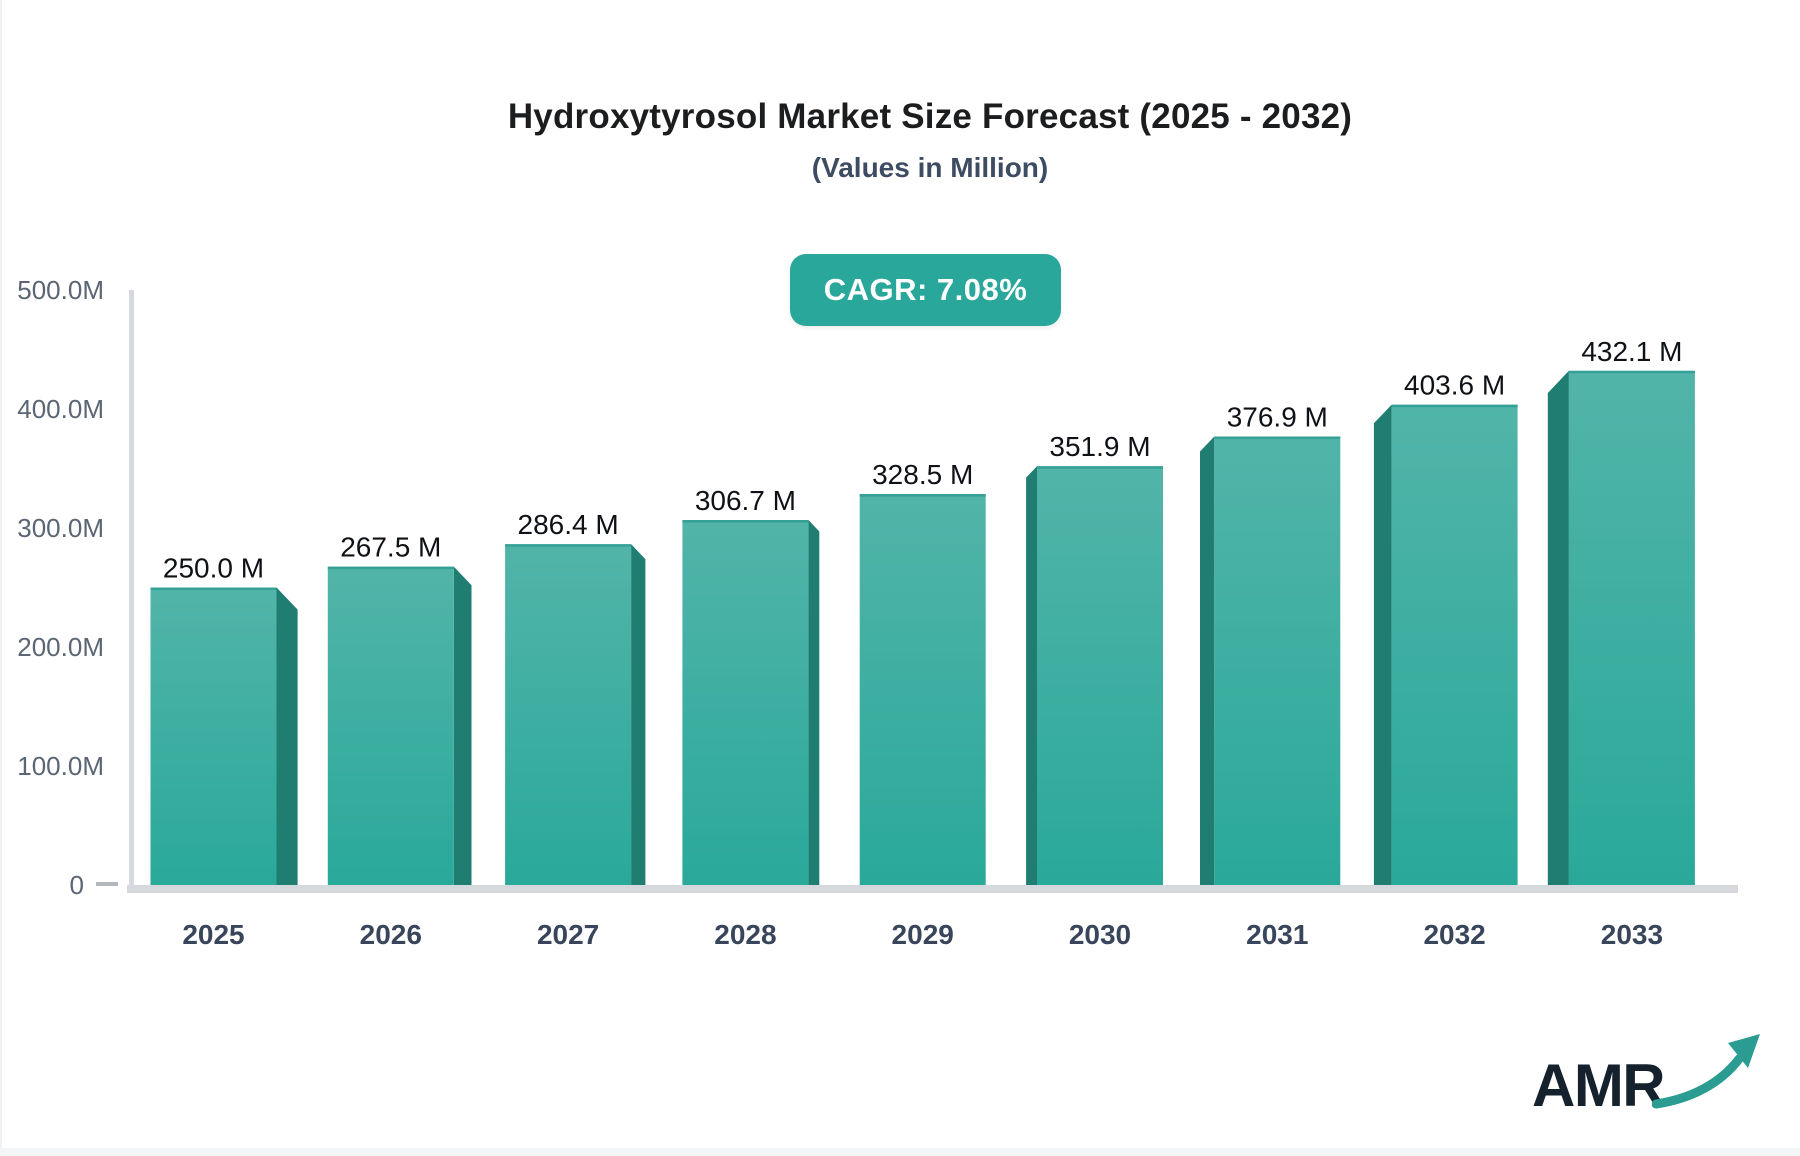 Image resolution: width=1800 pixels, height=1156 pixels. Describe the element at coordinates (568, 524) in the screenshot. I see `bar-value-label: 286.4 M` at that location.